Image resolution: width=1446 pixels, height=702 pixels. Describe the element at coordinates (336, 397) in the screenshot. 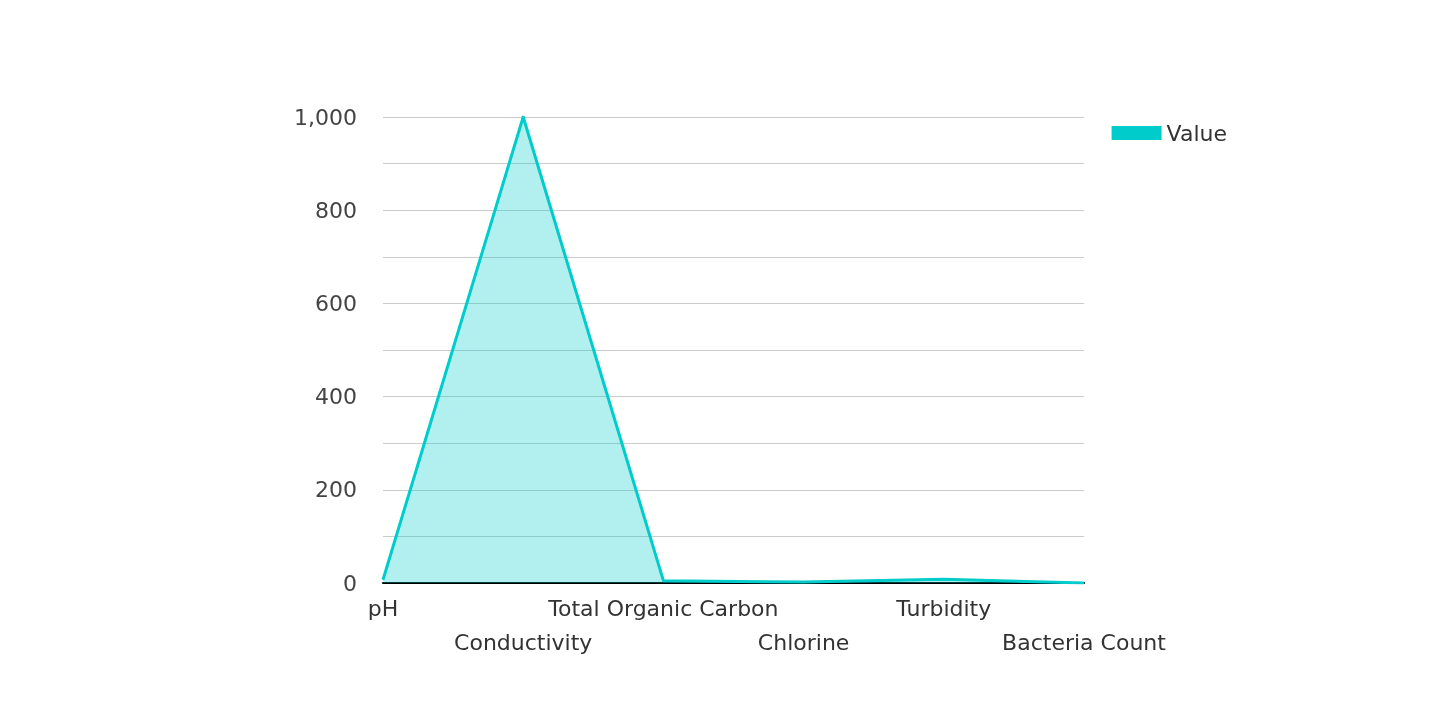

I see `y-tick-label: 400` at that location.